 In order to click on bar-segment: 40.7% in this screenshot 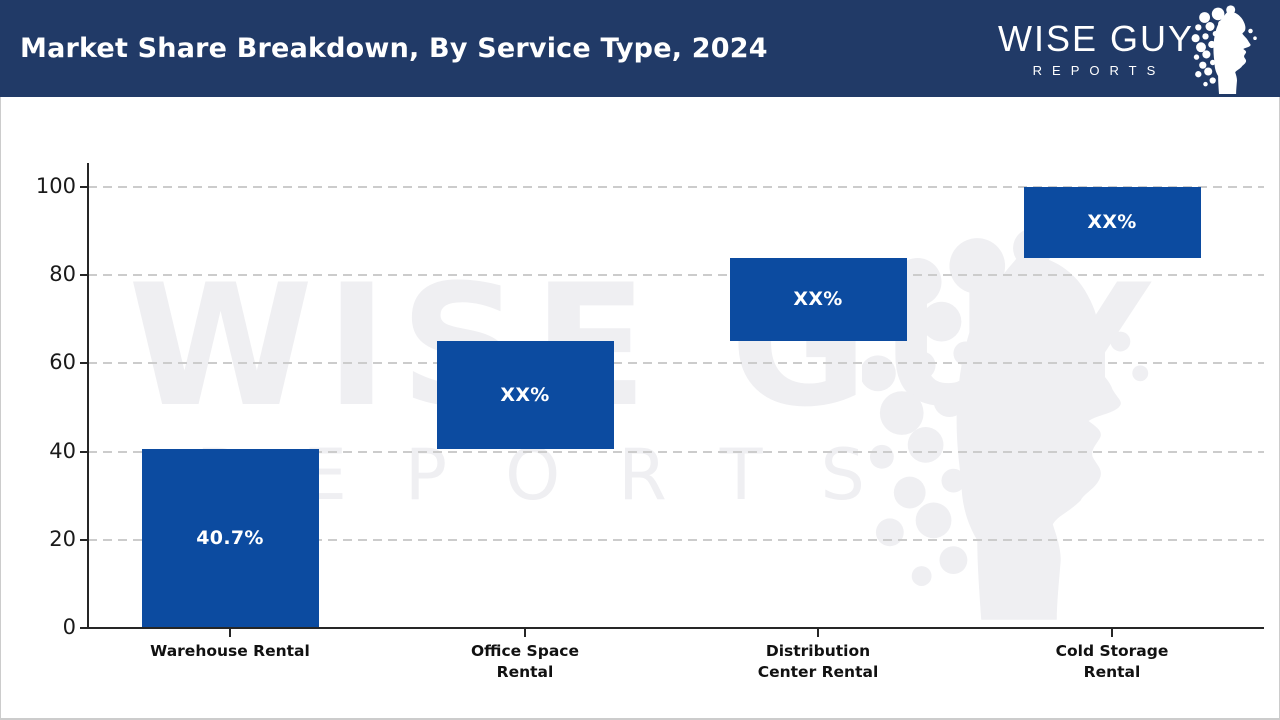, I will do `click(230, 538)`.